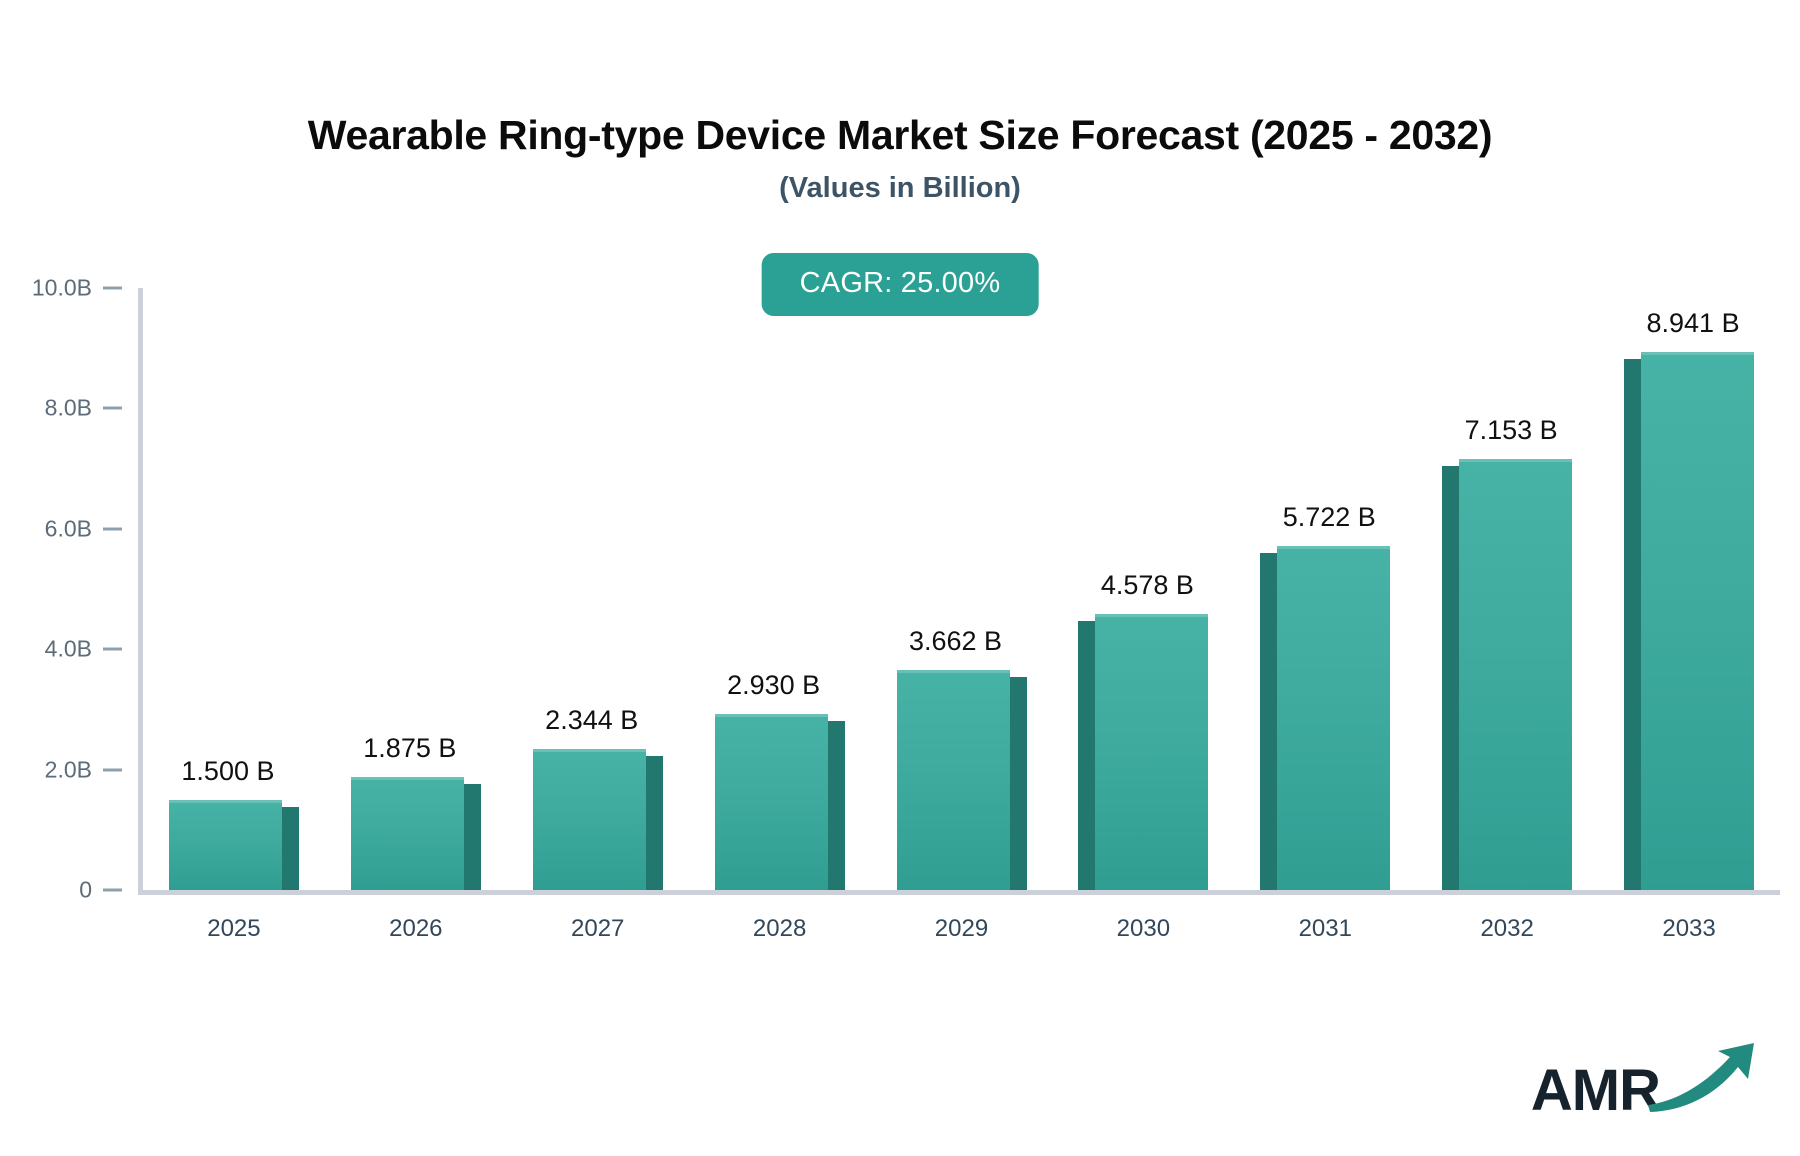 This screenshot has width=1800, height=1156. Describe the element at coordinates (592, 719) in the screenshot. I see `bar-value-label: 2.344 B` at that location.